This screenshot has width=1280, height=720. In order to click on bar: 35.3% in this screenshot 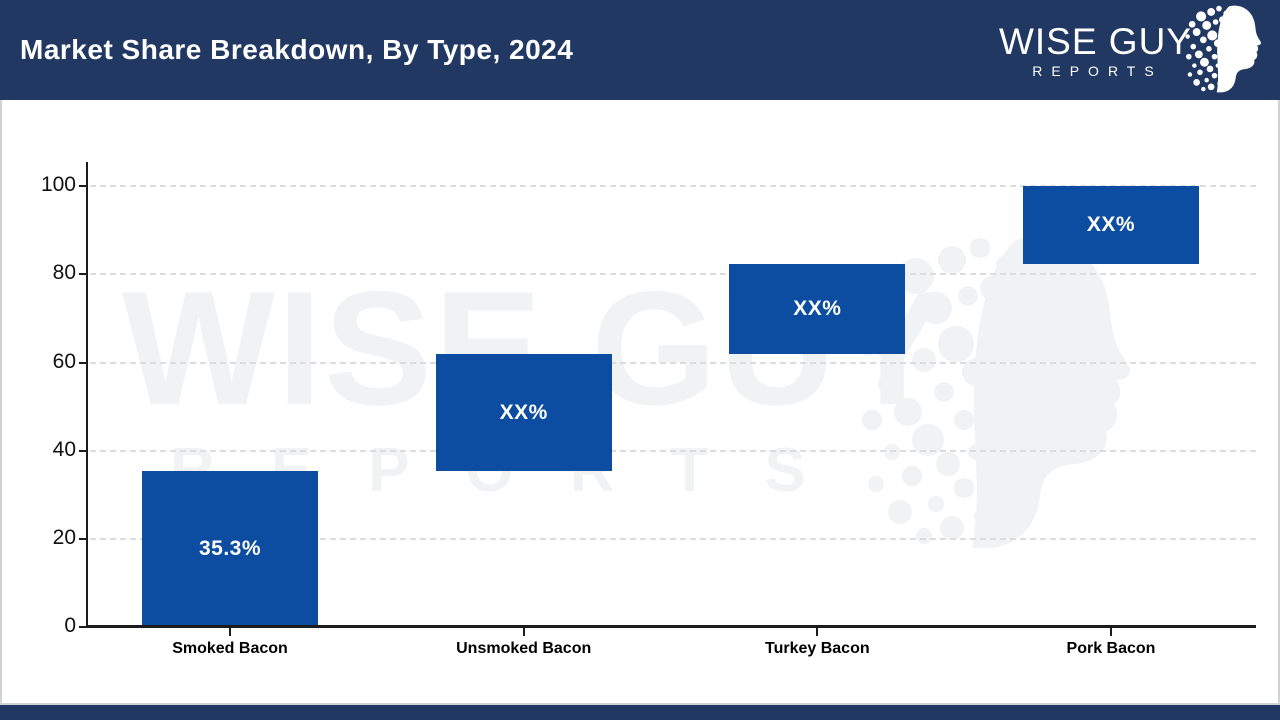, I will do `click(230, 549)`.